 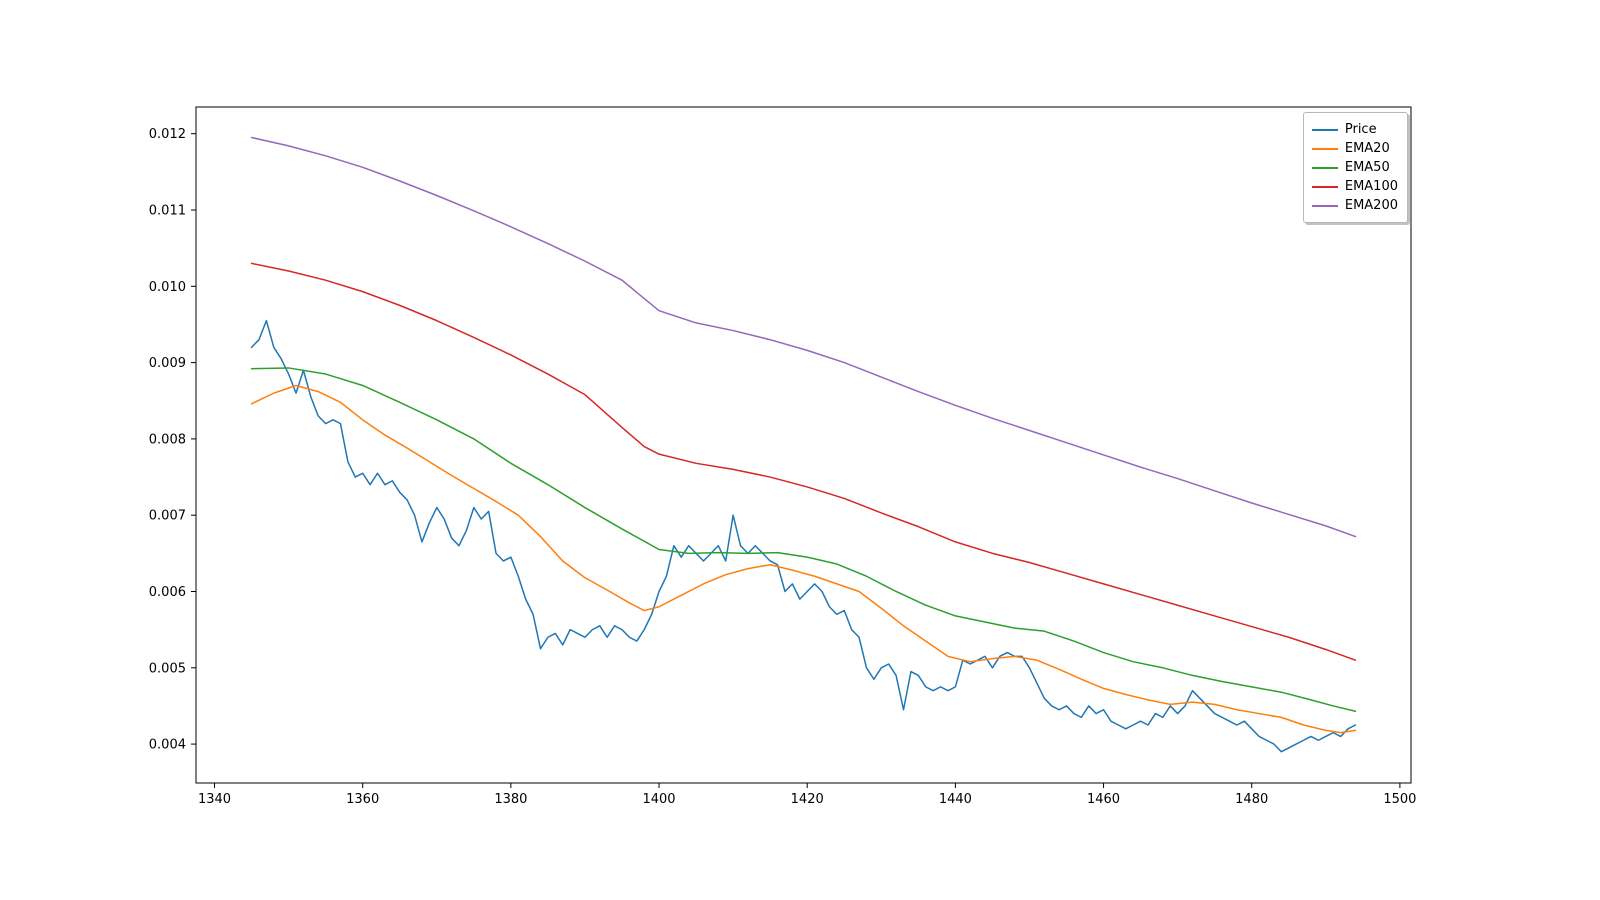 I want to click on y-tick-label: 0.005, so click(x=167, y=668).